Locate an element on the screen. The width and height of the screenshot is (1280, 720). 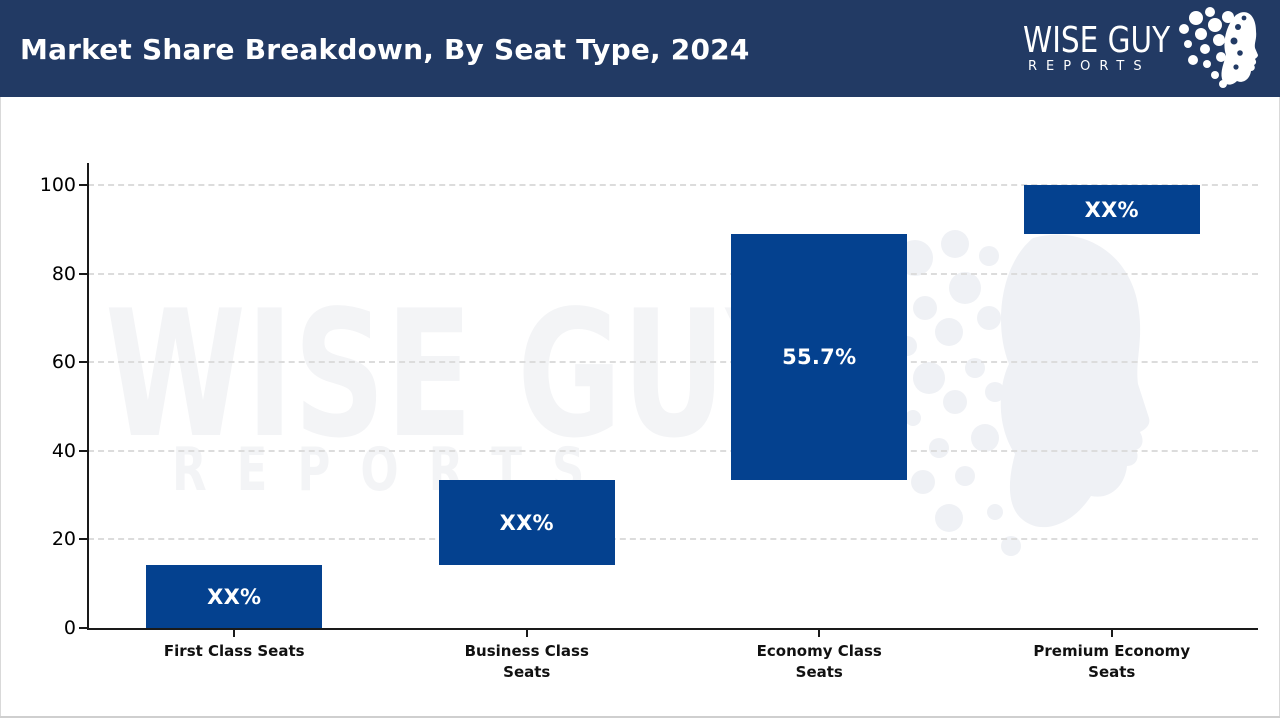
category-label-3: Economy Class Seats is located at coordinates (819, 662).